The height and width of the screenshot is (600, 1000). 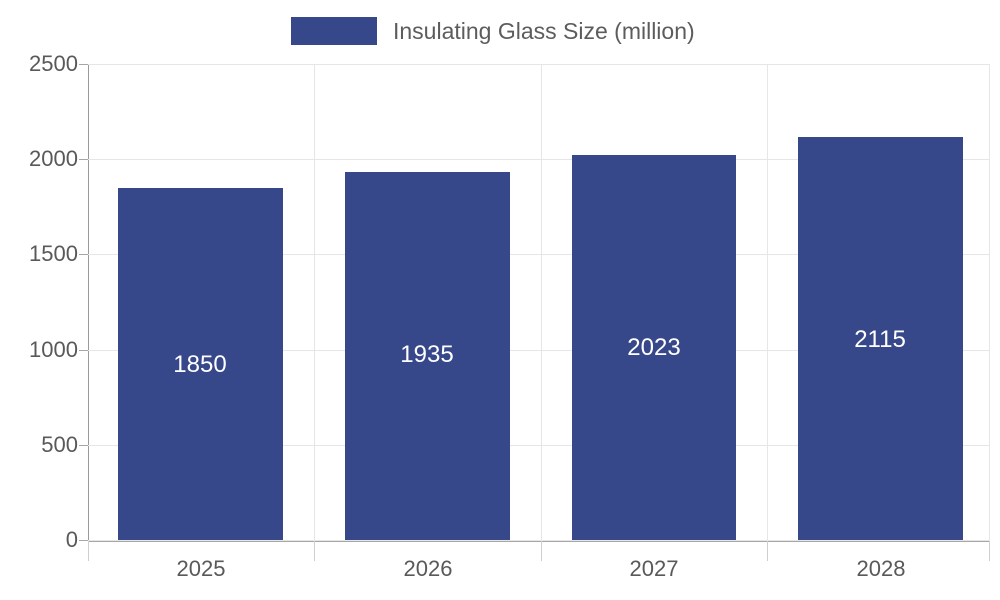 What do you see at coordinates (539, 159) in the screenshot?
I see `gridline-y-2000` at bounding box center [539, 159].